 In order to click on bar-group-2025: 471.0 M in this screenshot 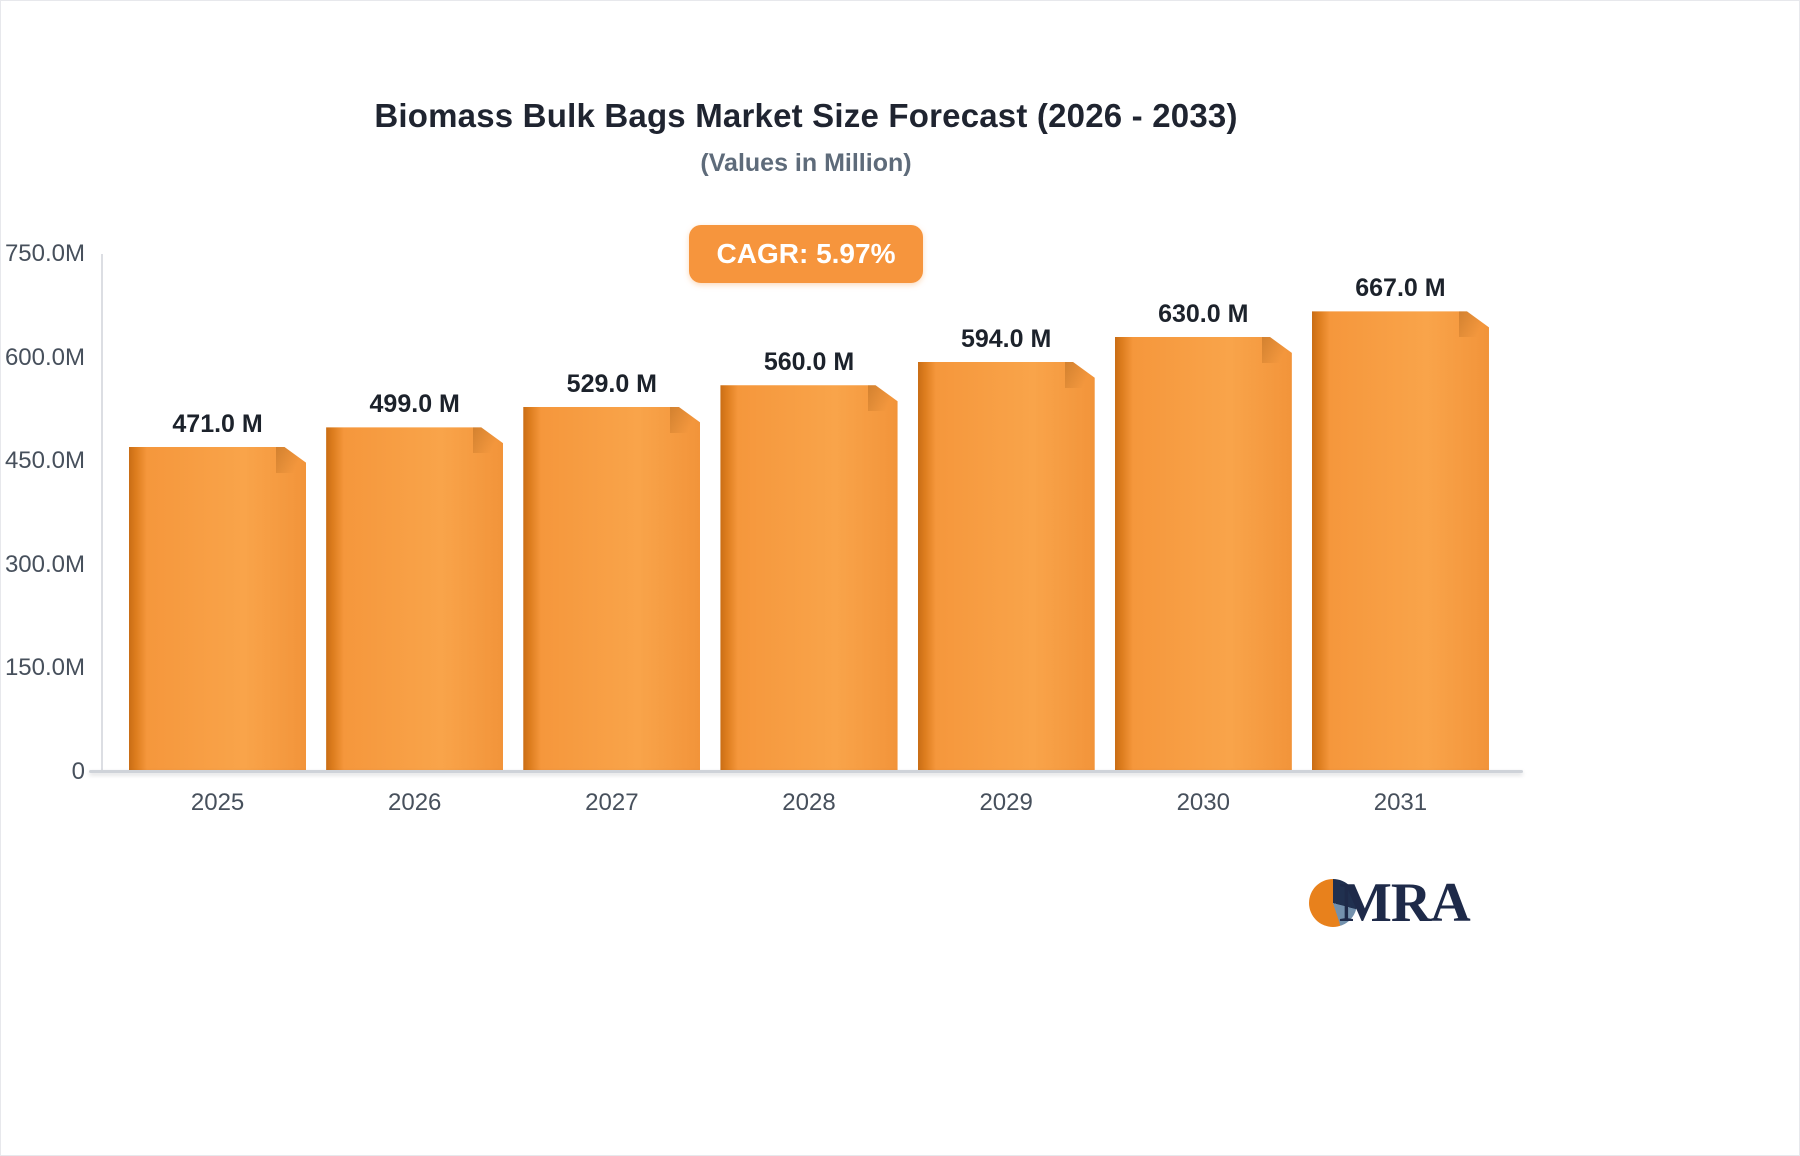, I will do `click(217, 513)`.